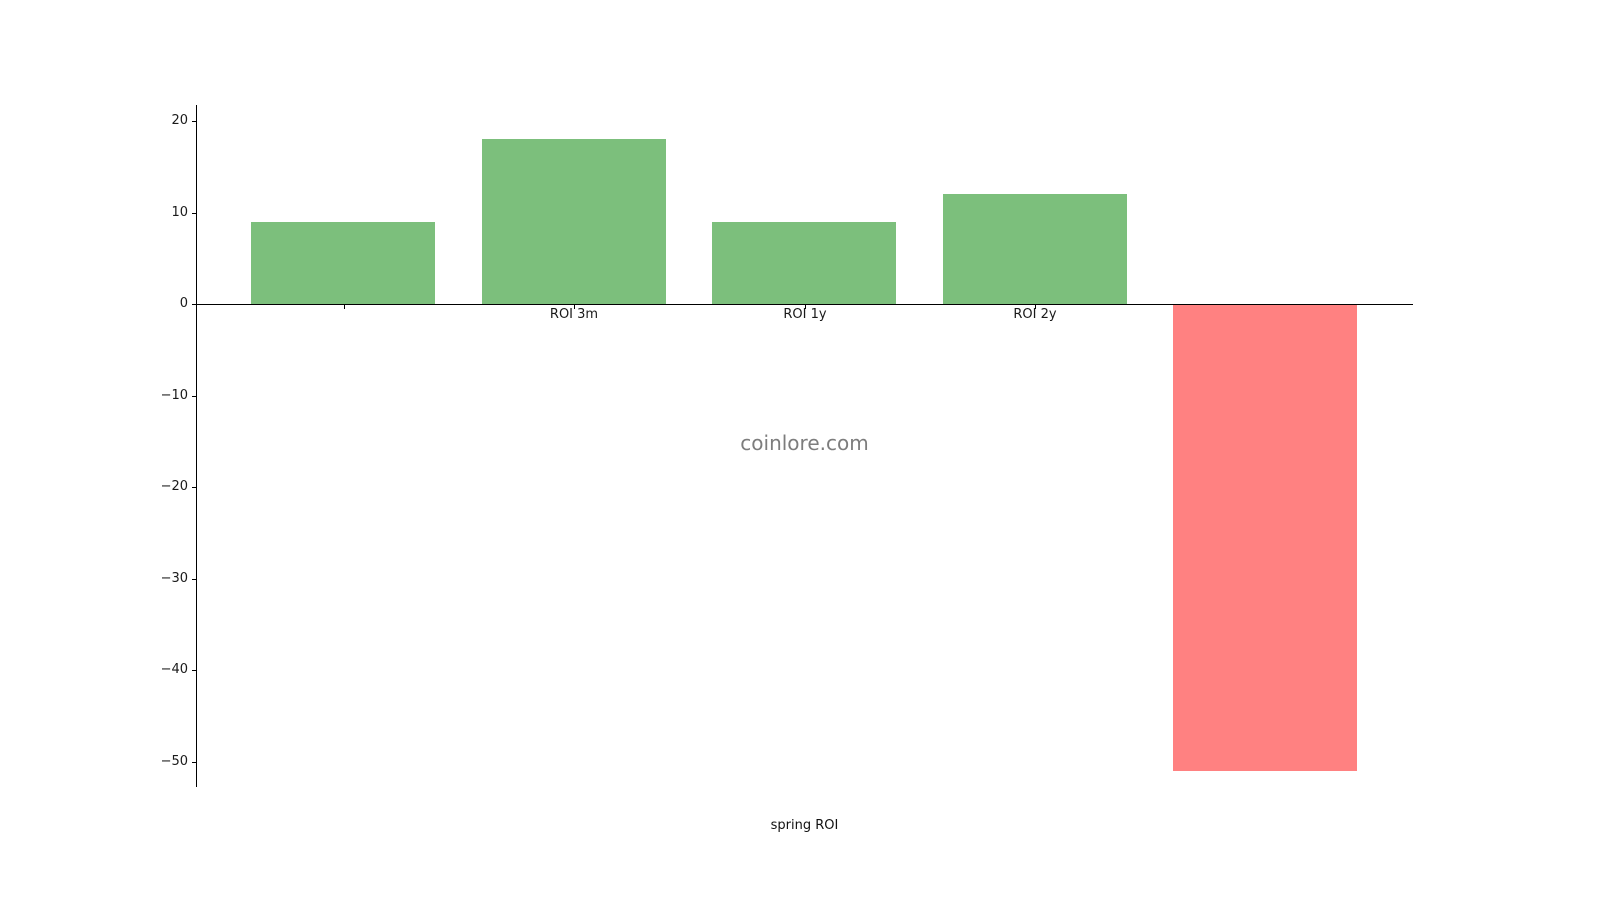 The width and height of the screenshot is (1600, 900). What do you see at coordinates (804, 443) in the screenshot?
I see `watermark: coinlore.com` at bounding box center [804, 443].